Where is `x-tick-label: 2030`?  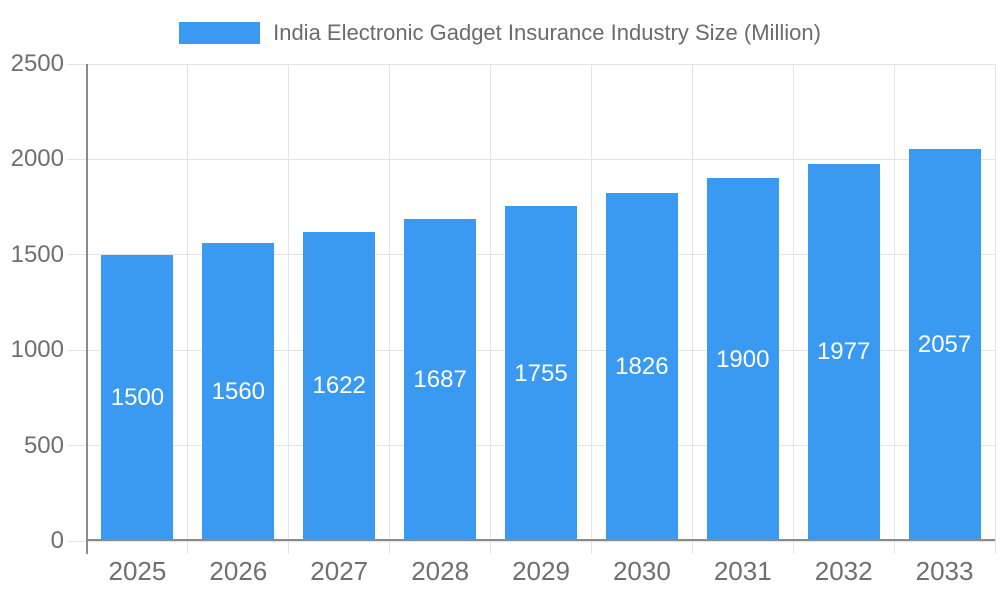 x-tick-label: 2030 is located at coordinates (641, 571).